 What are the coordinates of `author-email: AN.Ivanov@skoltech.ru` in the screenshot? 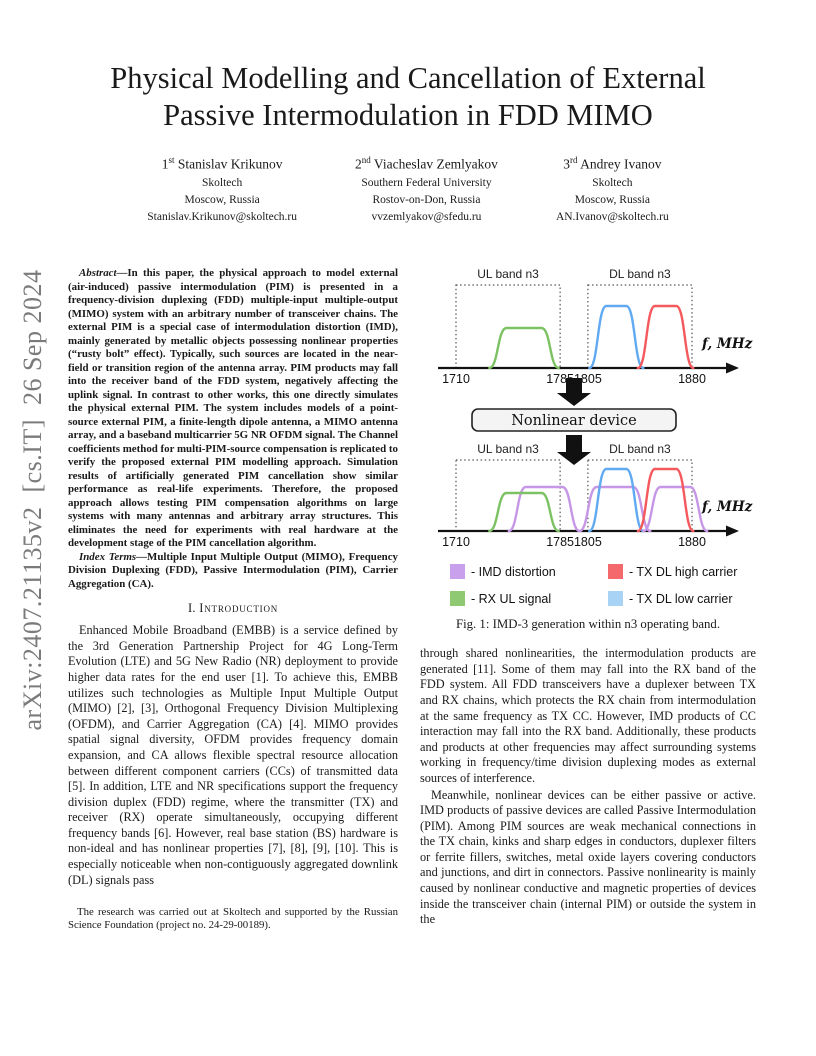 It's located at (612, 216).